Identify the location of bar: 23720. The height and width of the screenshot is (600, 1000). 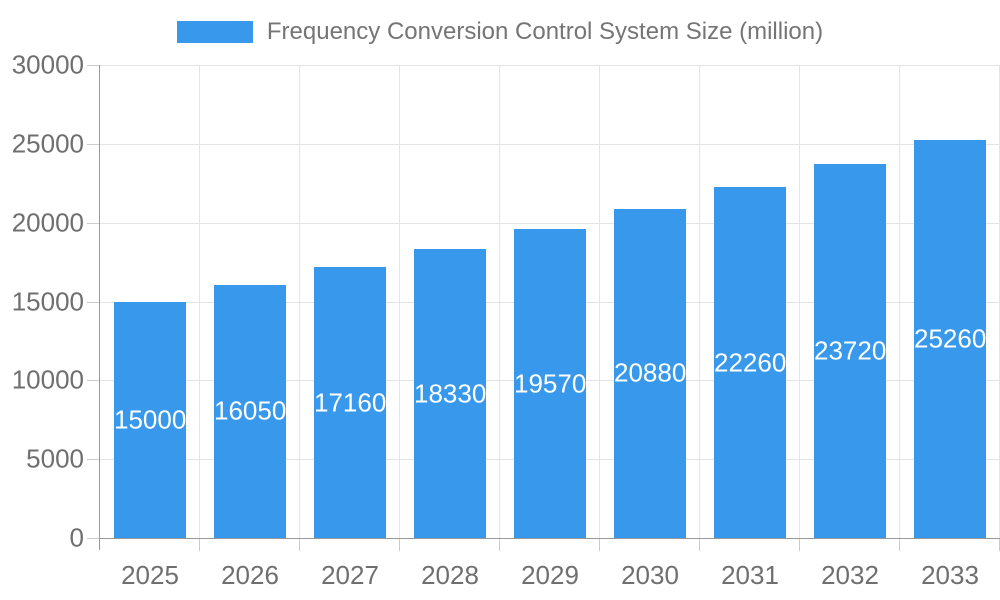
(850, 351).